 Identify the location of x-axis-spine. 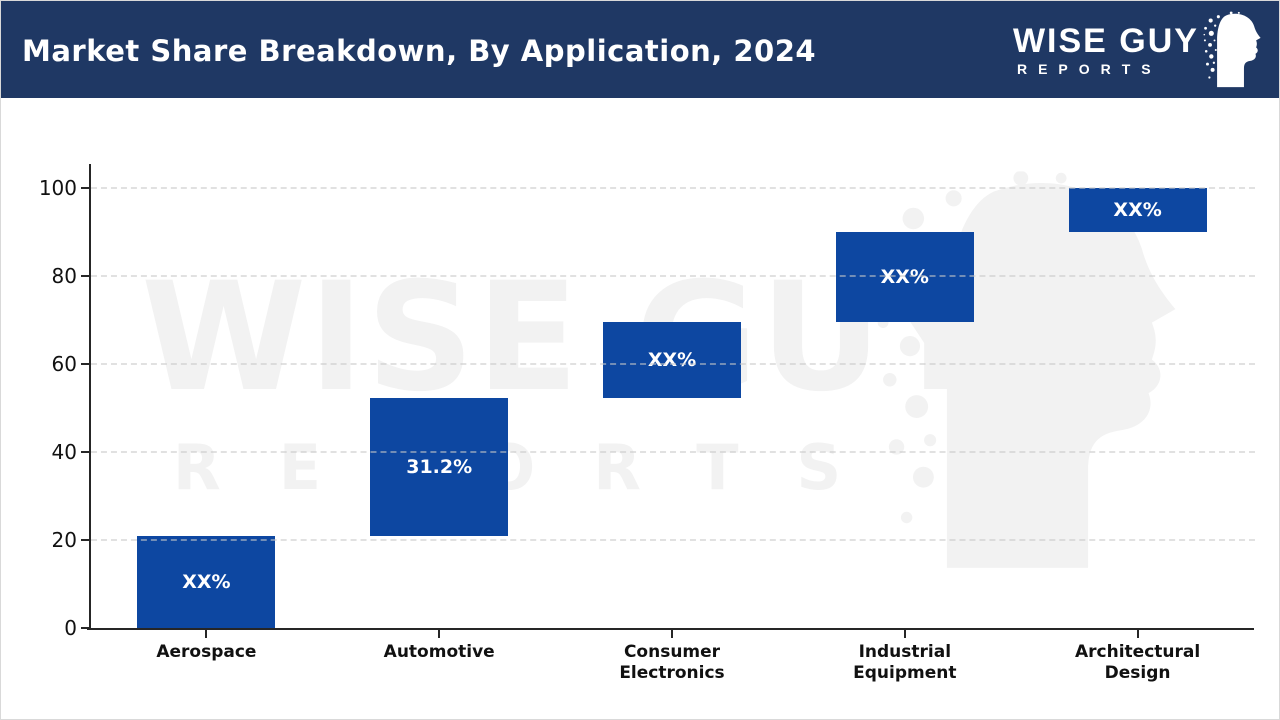
(670, 629).